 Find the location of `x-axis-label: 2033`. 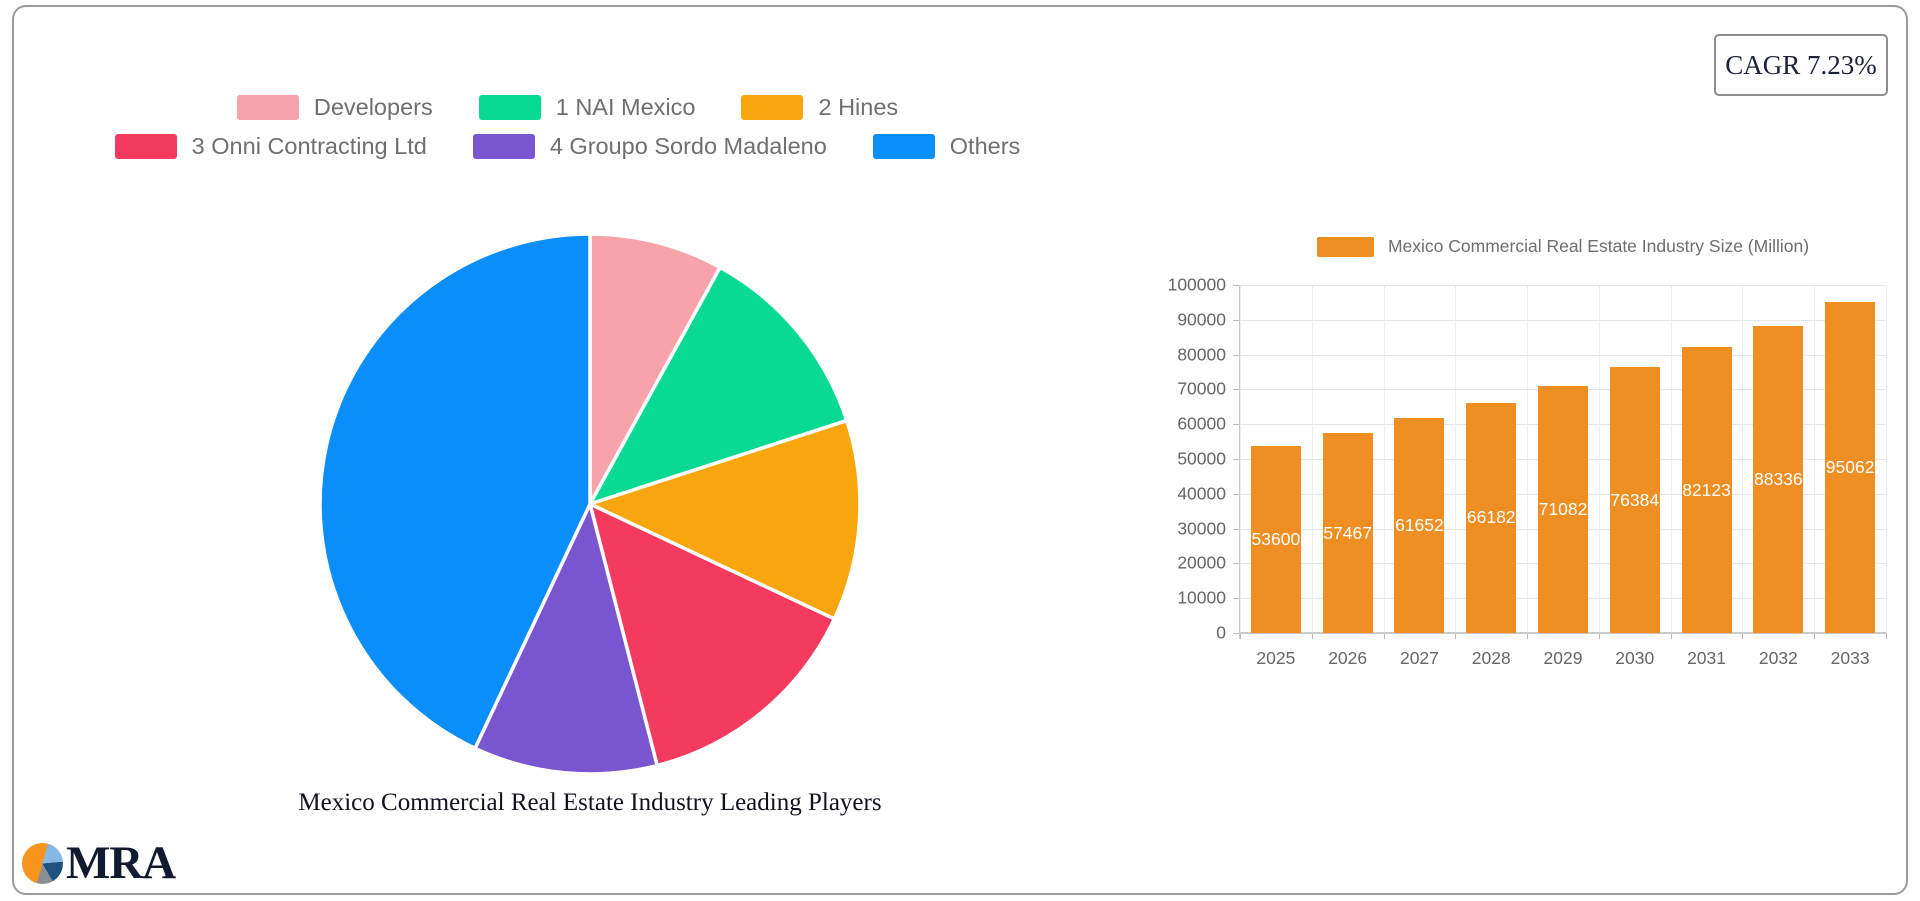

x-axis-label: 2033 is located at coordinates (1850, 658).